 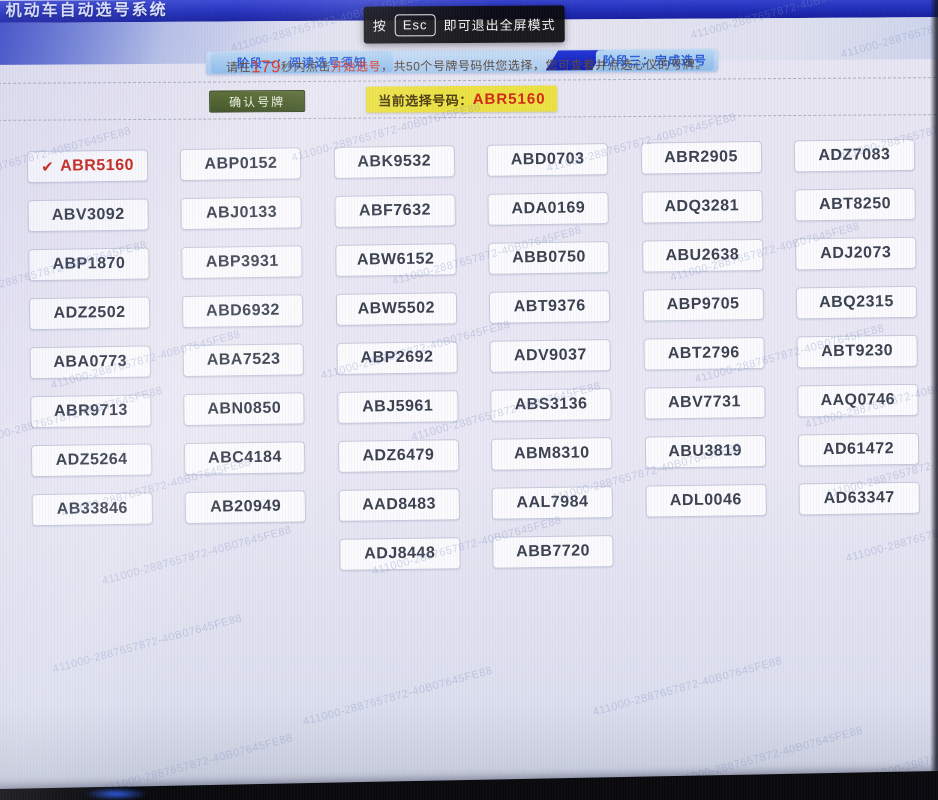 I want to click on esc-keycap: Esc, so click(x=415, y=24).